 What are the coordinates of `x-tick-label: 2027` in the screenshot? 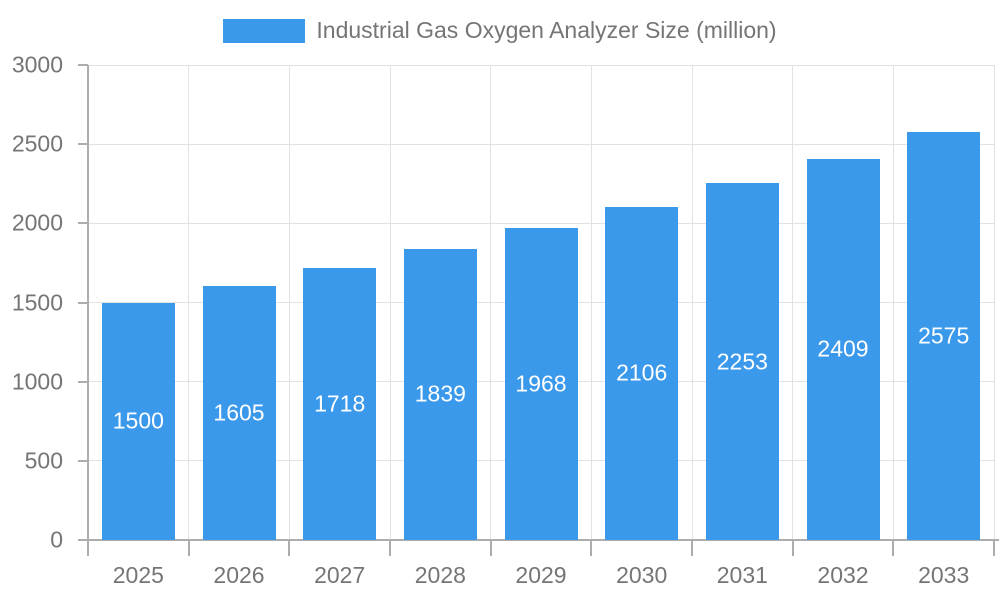 It's located at (340, 575).